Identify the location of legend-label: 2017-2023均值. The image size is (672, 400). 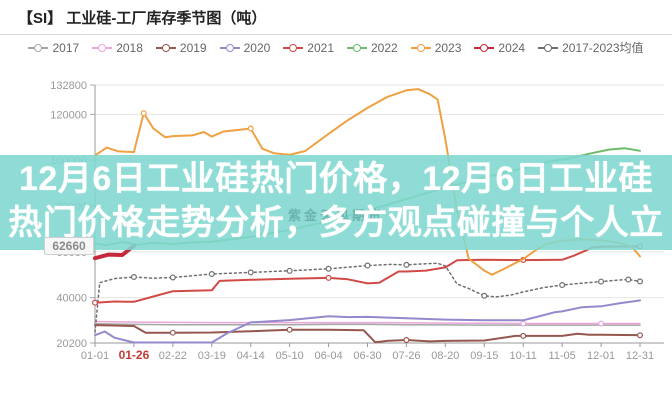
(603, 48).